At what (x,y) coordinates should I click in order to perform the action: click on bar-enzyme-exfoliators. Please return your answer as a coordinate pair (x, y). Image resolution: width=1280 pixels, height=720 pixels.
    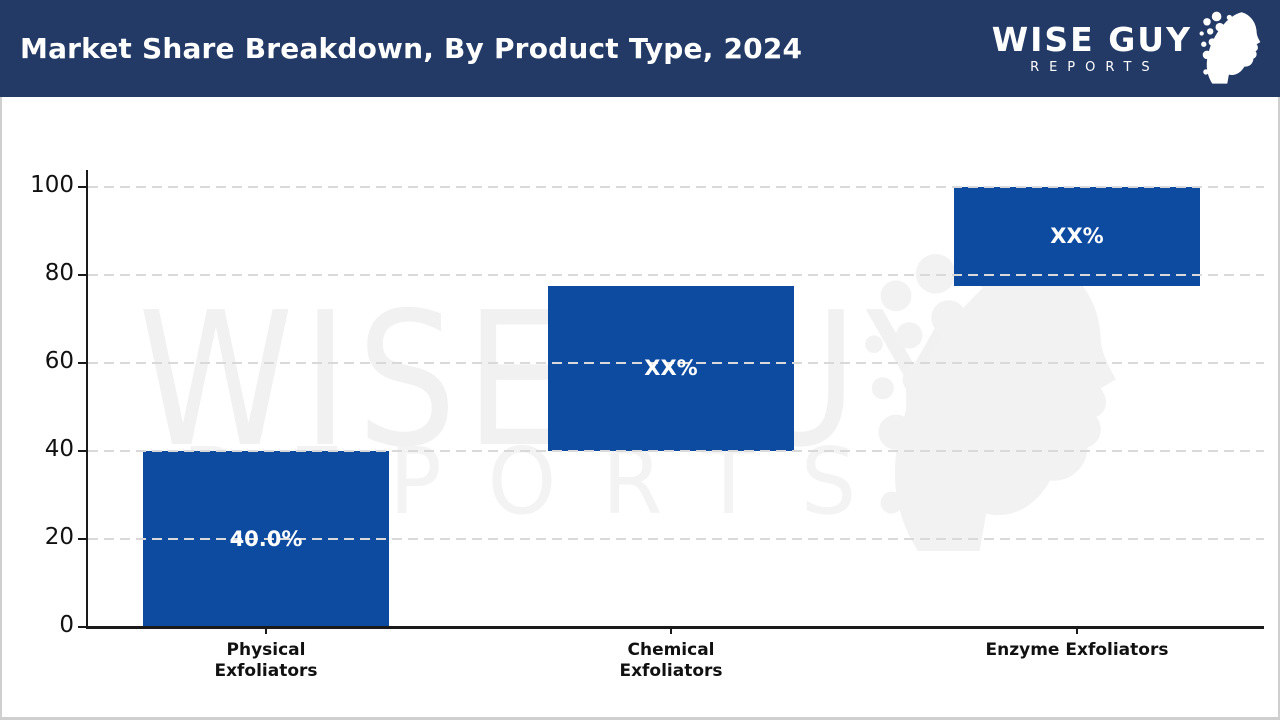
    Looking at the image, I should click on (1077, 236).